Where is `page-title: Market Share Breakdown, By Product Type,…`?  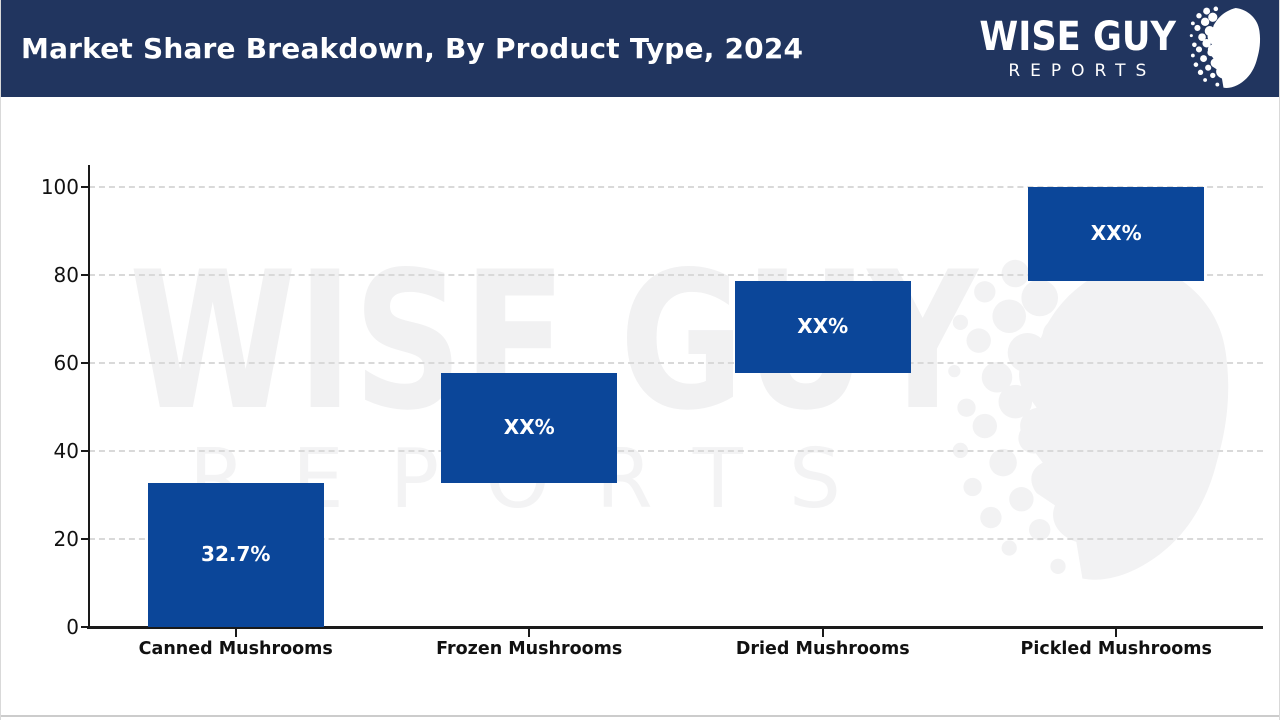
page-title: Market Share Breakdown, By Product Type,… is located at coordinates (412, 48).